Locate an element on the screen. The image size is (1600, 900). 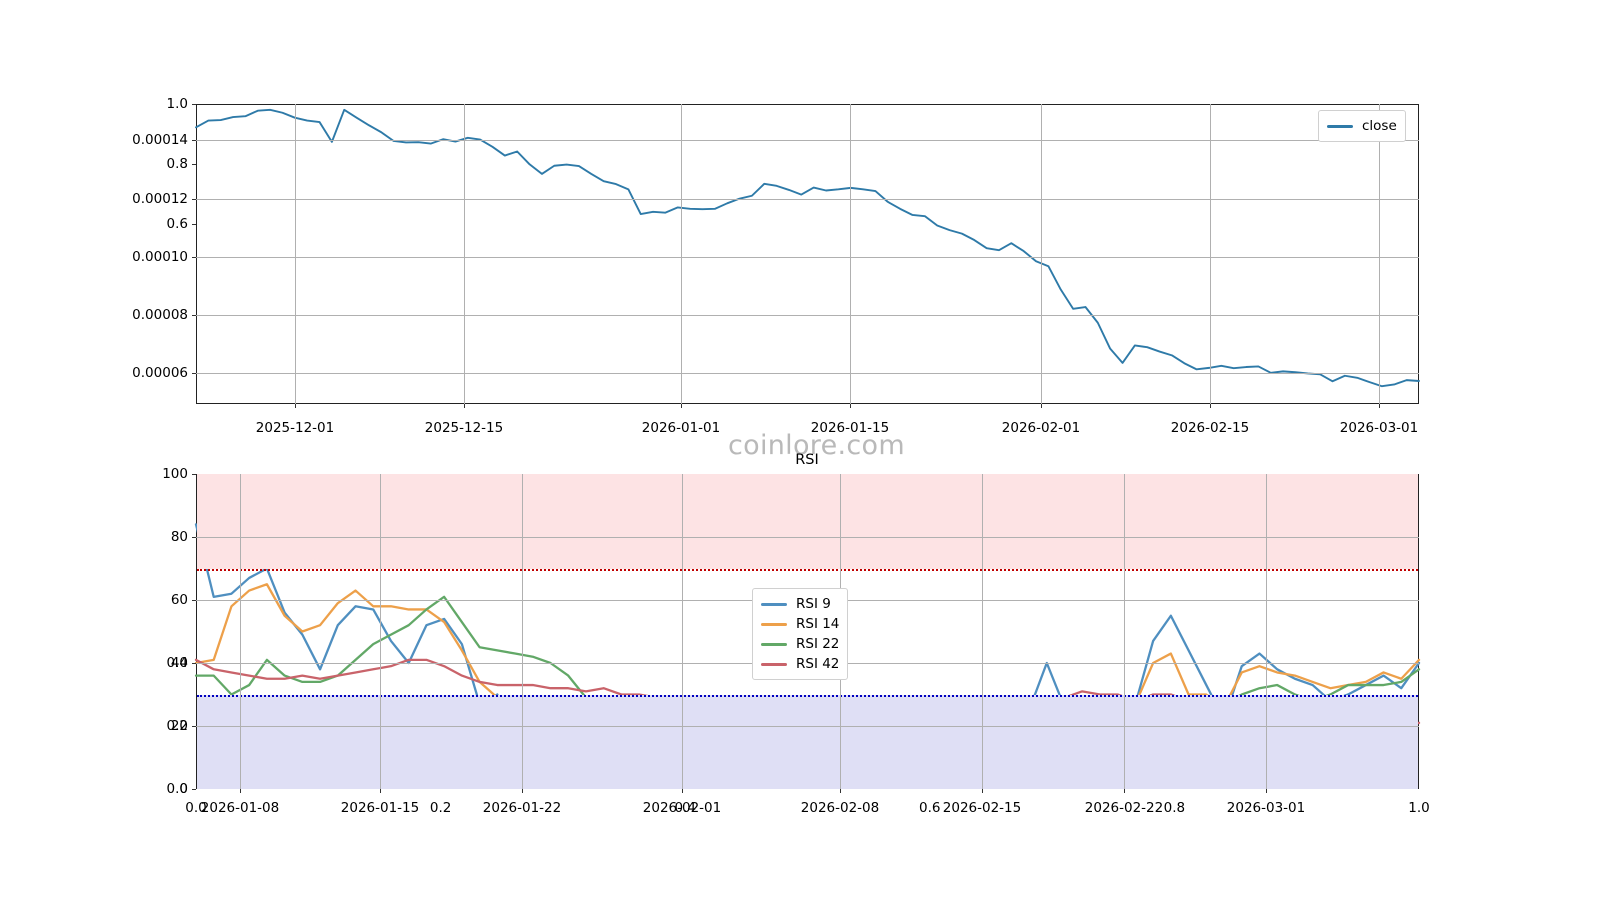
price-legend-row: close is located at coordinates (1362, 126).